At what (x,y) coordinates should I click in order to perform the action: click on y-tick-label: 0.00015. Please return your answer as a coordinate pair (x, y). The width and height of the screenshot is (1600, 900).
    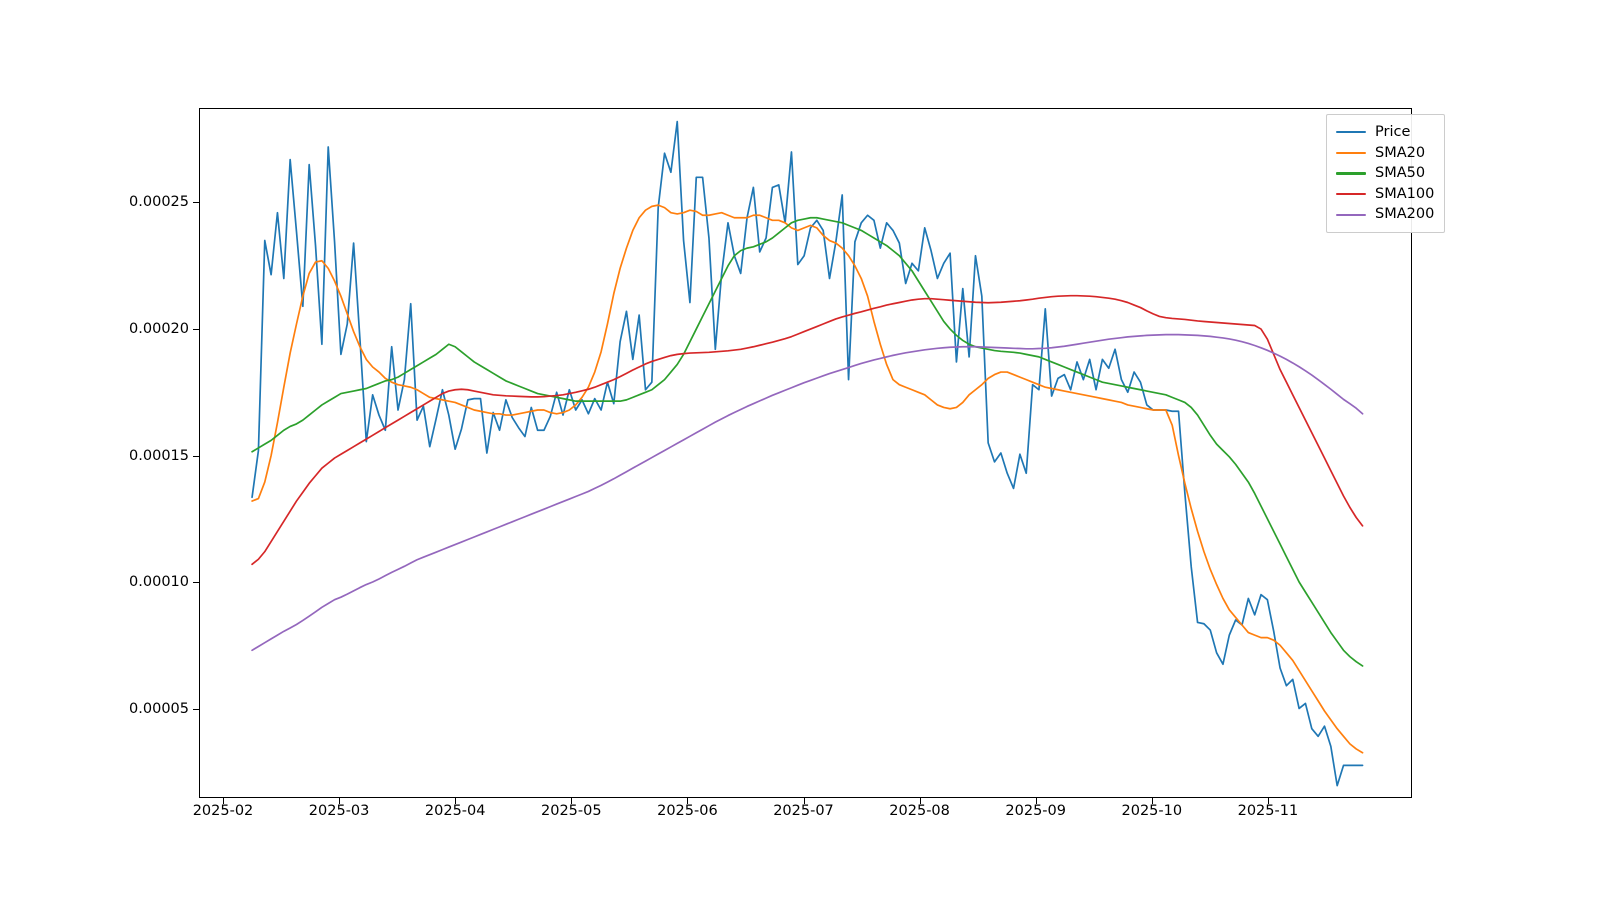
    Looking at the image, I should click on (159, 455).